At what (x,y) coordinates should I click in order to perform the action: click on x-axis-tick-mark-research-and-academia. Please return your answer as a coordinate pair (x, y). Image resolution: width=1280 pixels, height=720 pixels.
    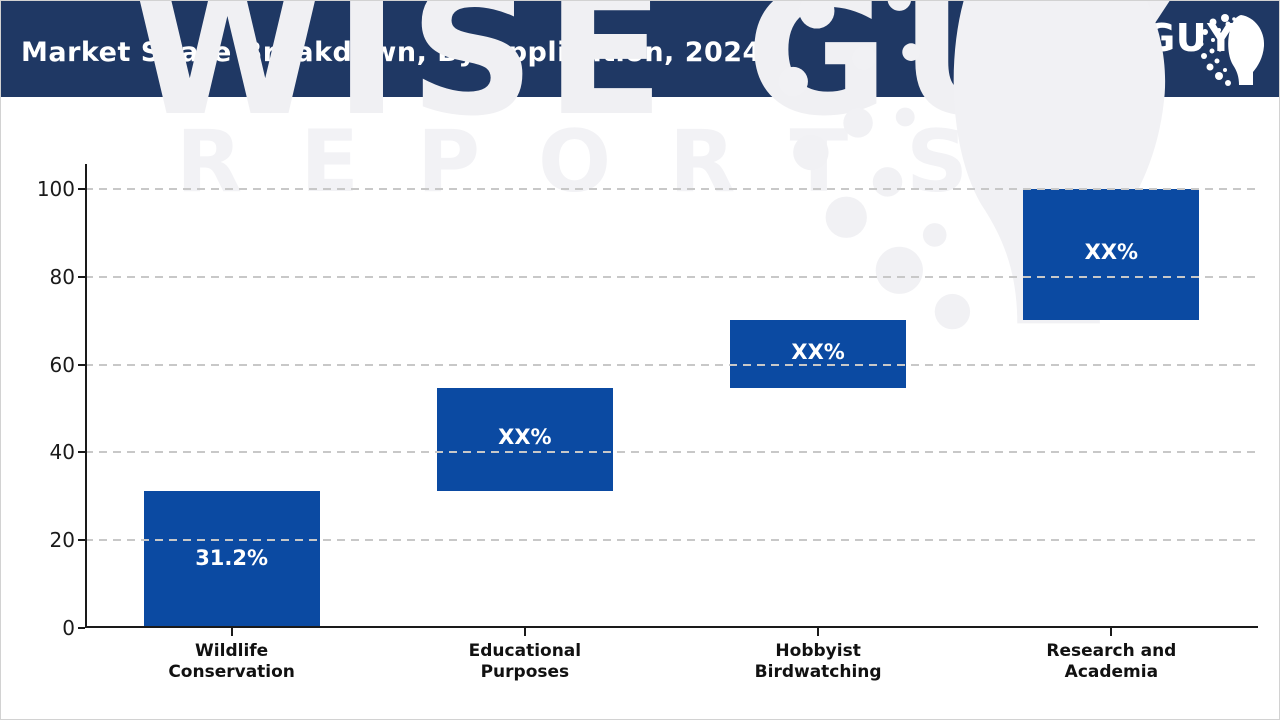
    Looking at the image, I should click on (1111, 632).